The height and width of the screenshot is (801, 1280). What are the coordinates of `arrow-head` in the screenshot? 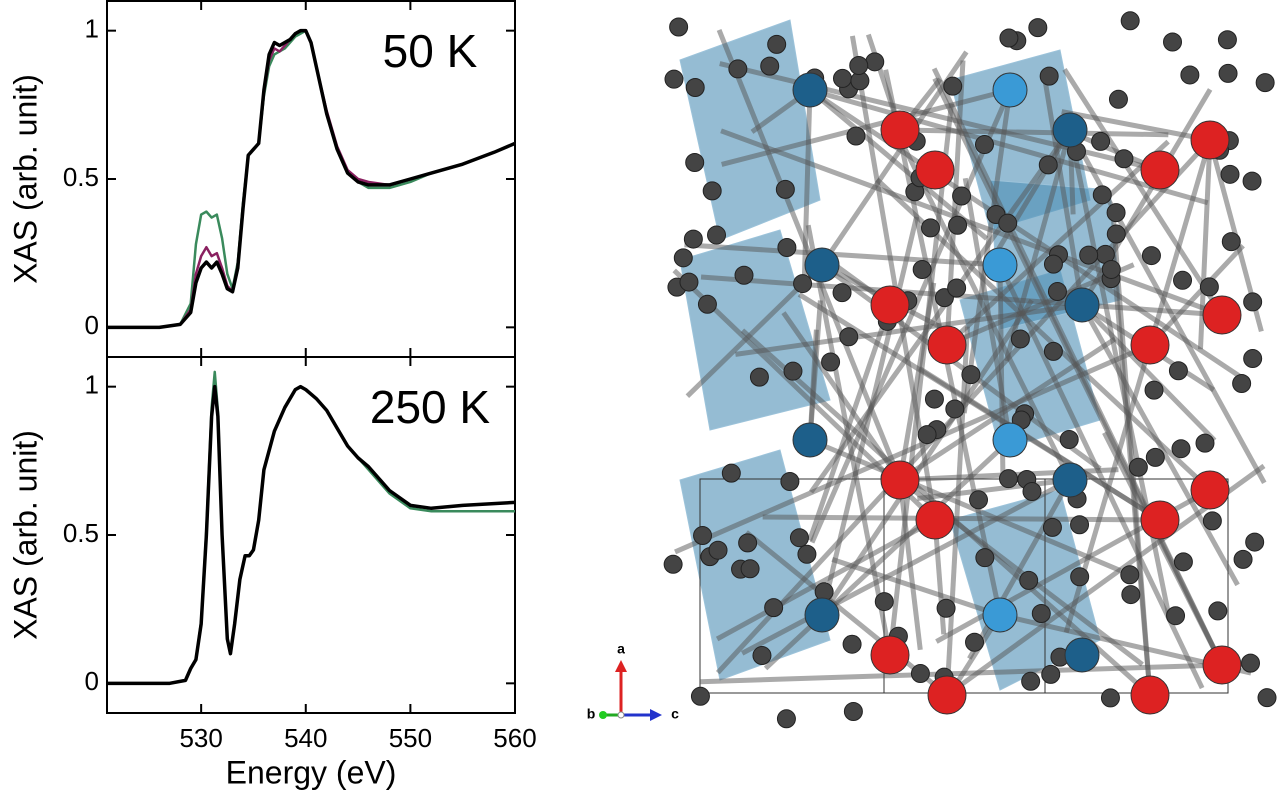 It's located at (656, 715).